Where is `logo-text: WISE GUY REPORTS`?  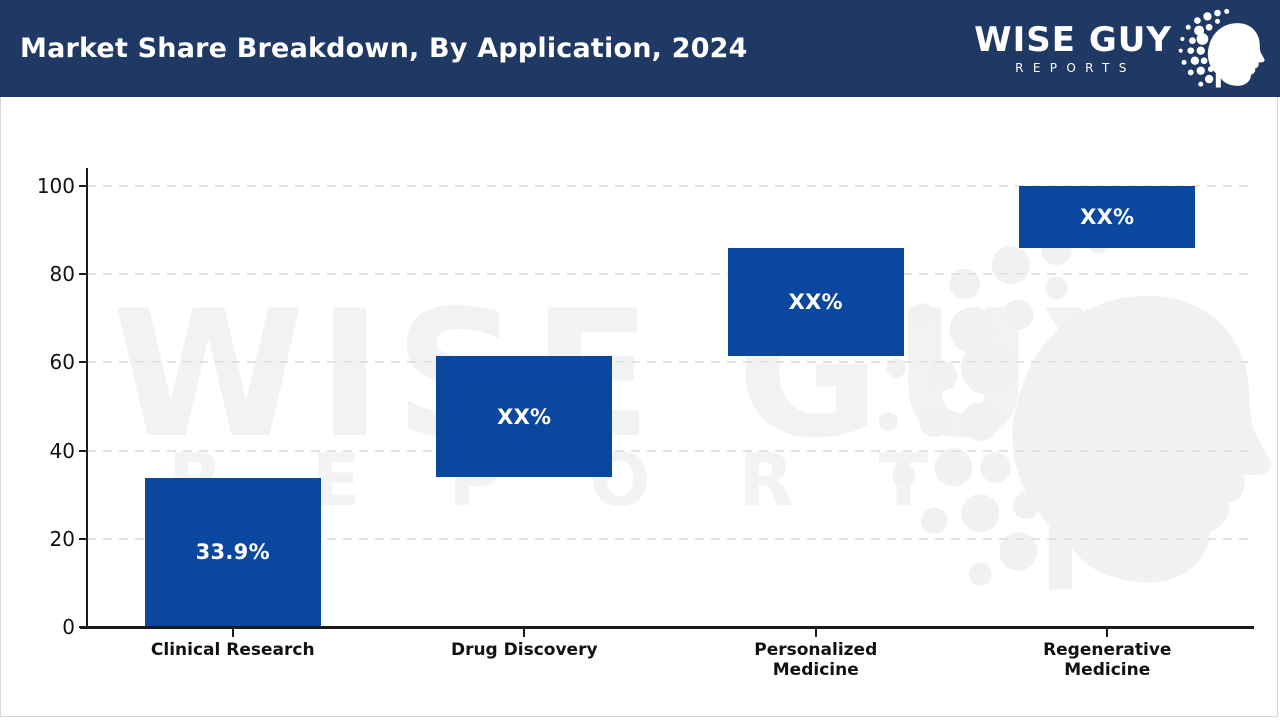 logo-text: WISE GUY REPORTS is located at coordinates (1073, 48).